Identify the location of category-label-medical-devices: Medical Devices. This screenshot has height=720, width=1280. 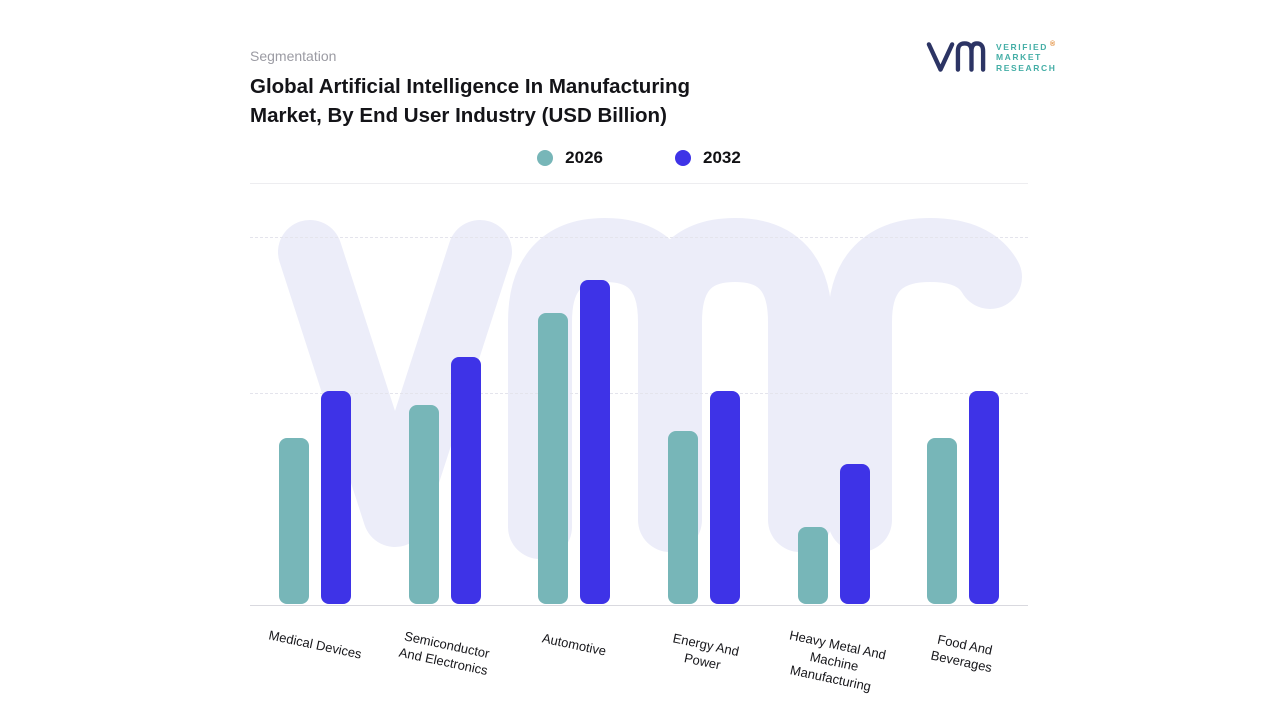
(315, 644).